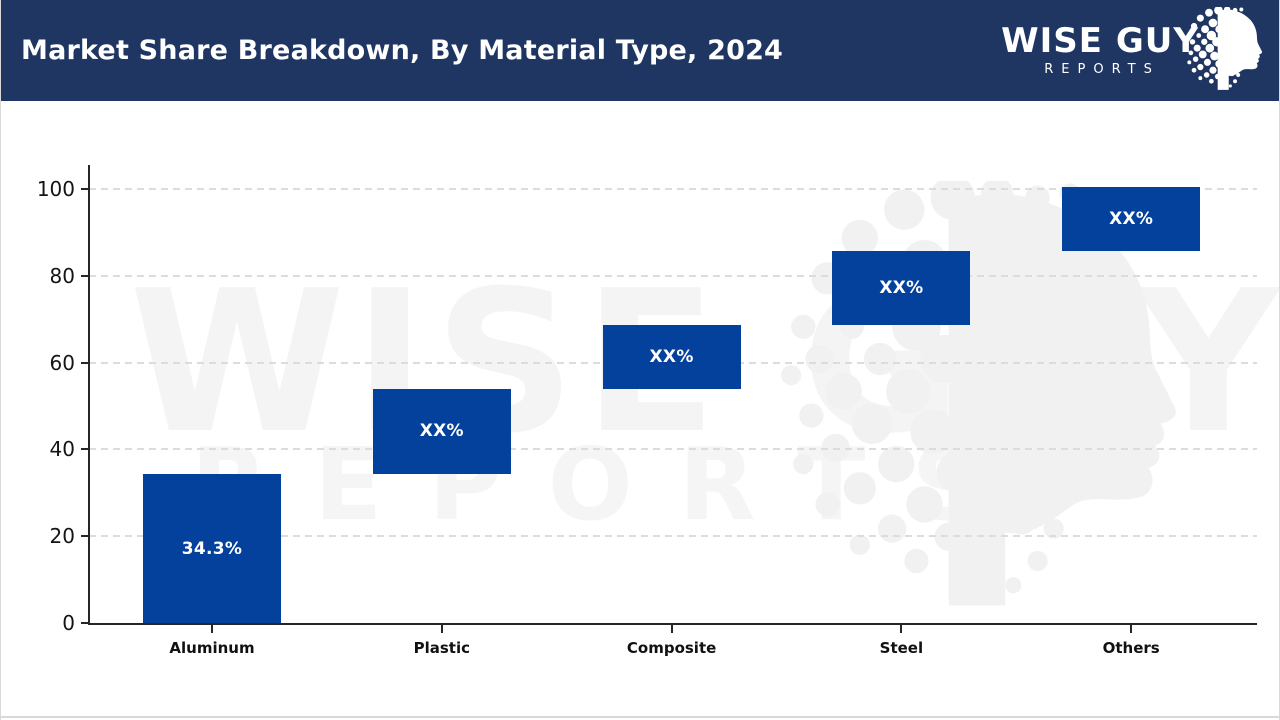  I want to click on x-category-label: Plastic, so click(441, 648).